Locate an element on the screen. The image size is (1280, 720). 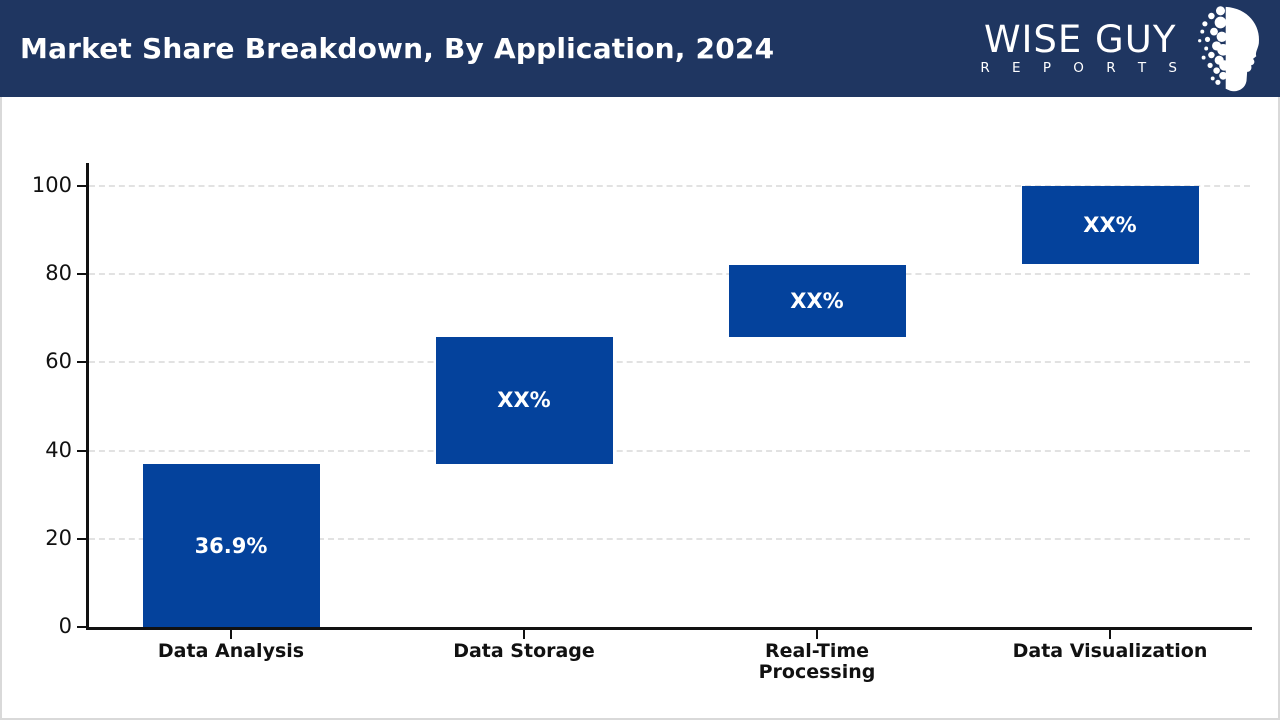
bar-value-label-data-visualization: XX% is located at coordinates (1110, 225).